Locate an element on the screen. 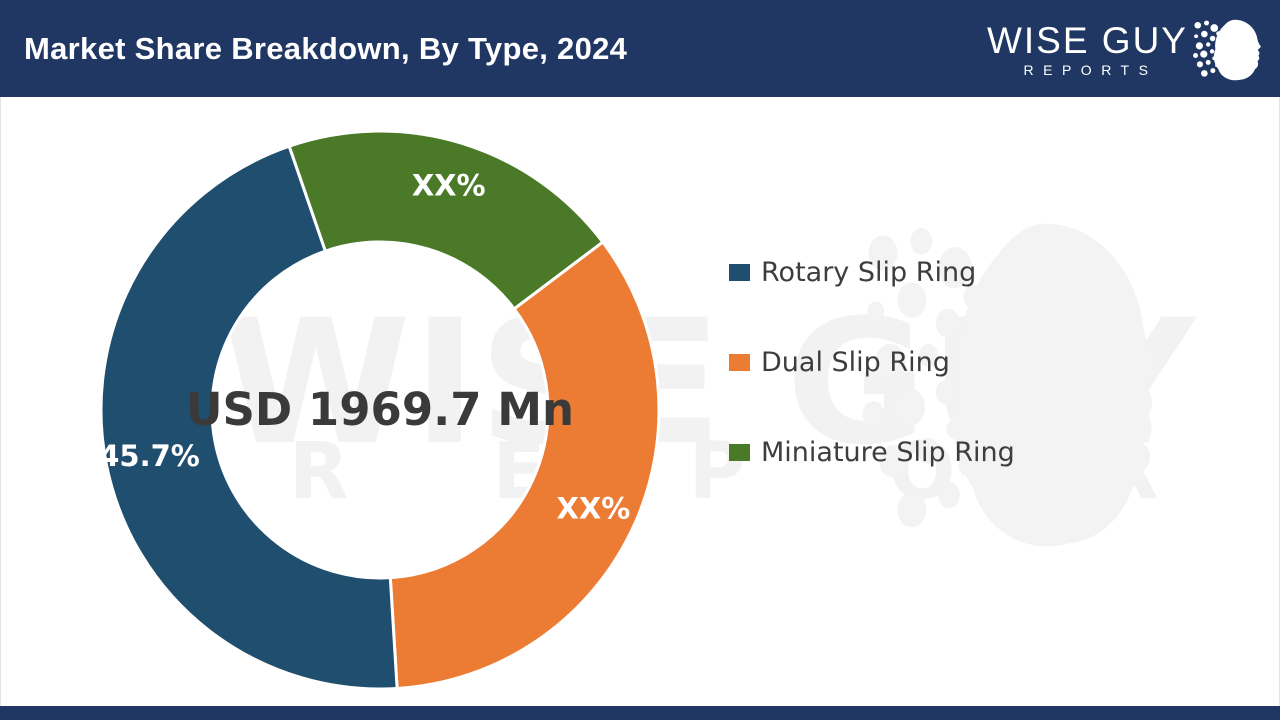  legend-swatch-rotary is located at coordinates (739, 272).